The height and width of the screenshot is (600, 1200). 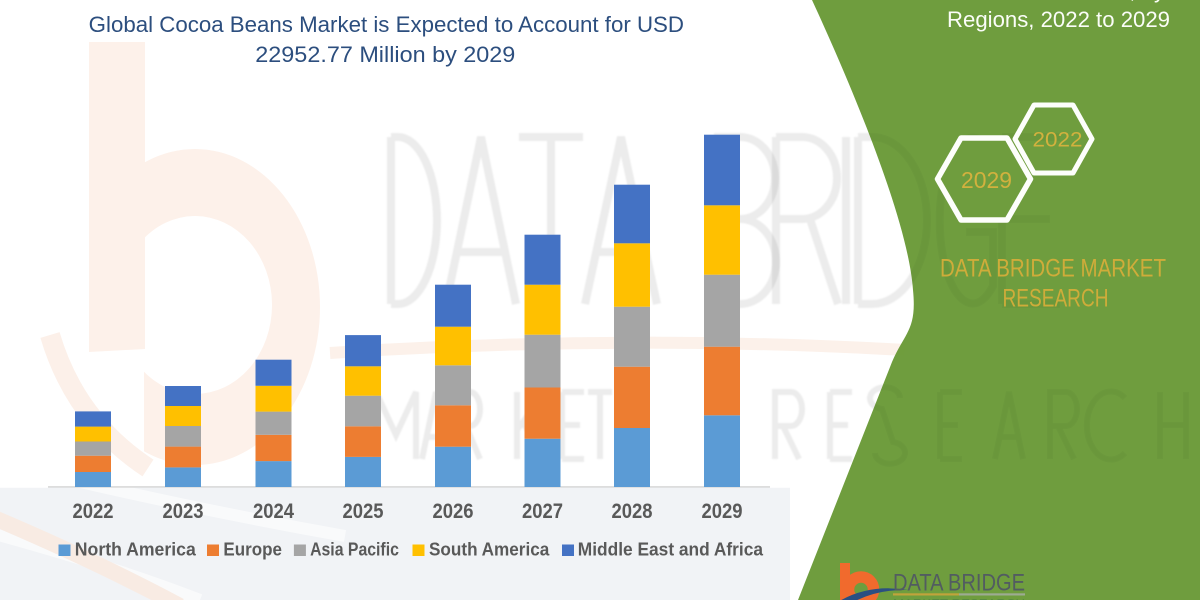 I want to click on svg-text: DATA BRIDGE, so click(x=959, y=583).